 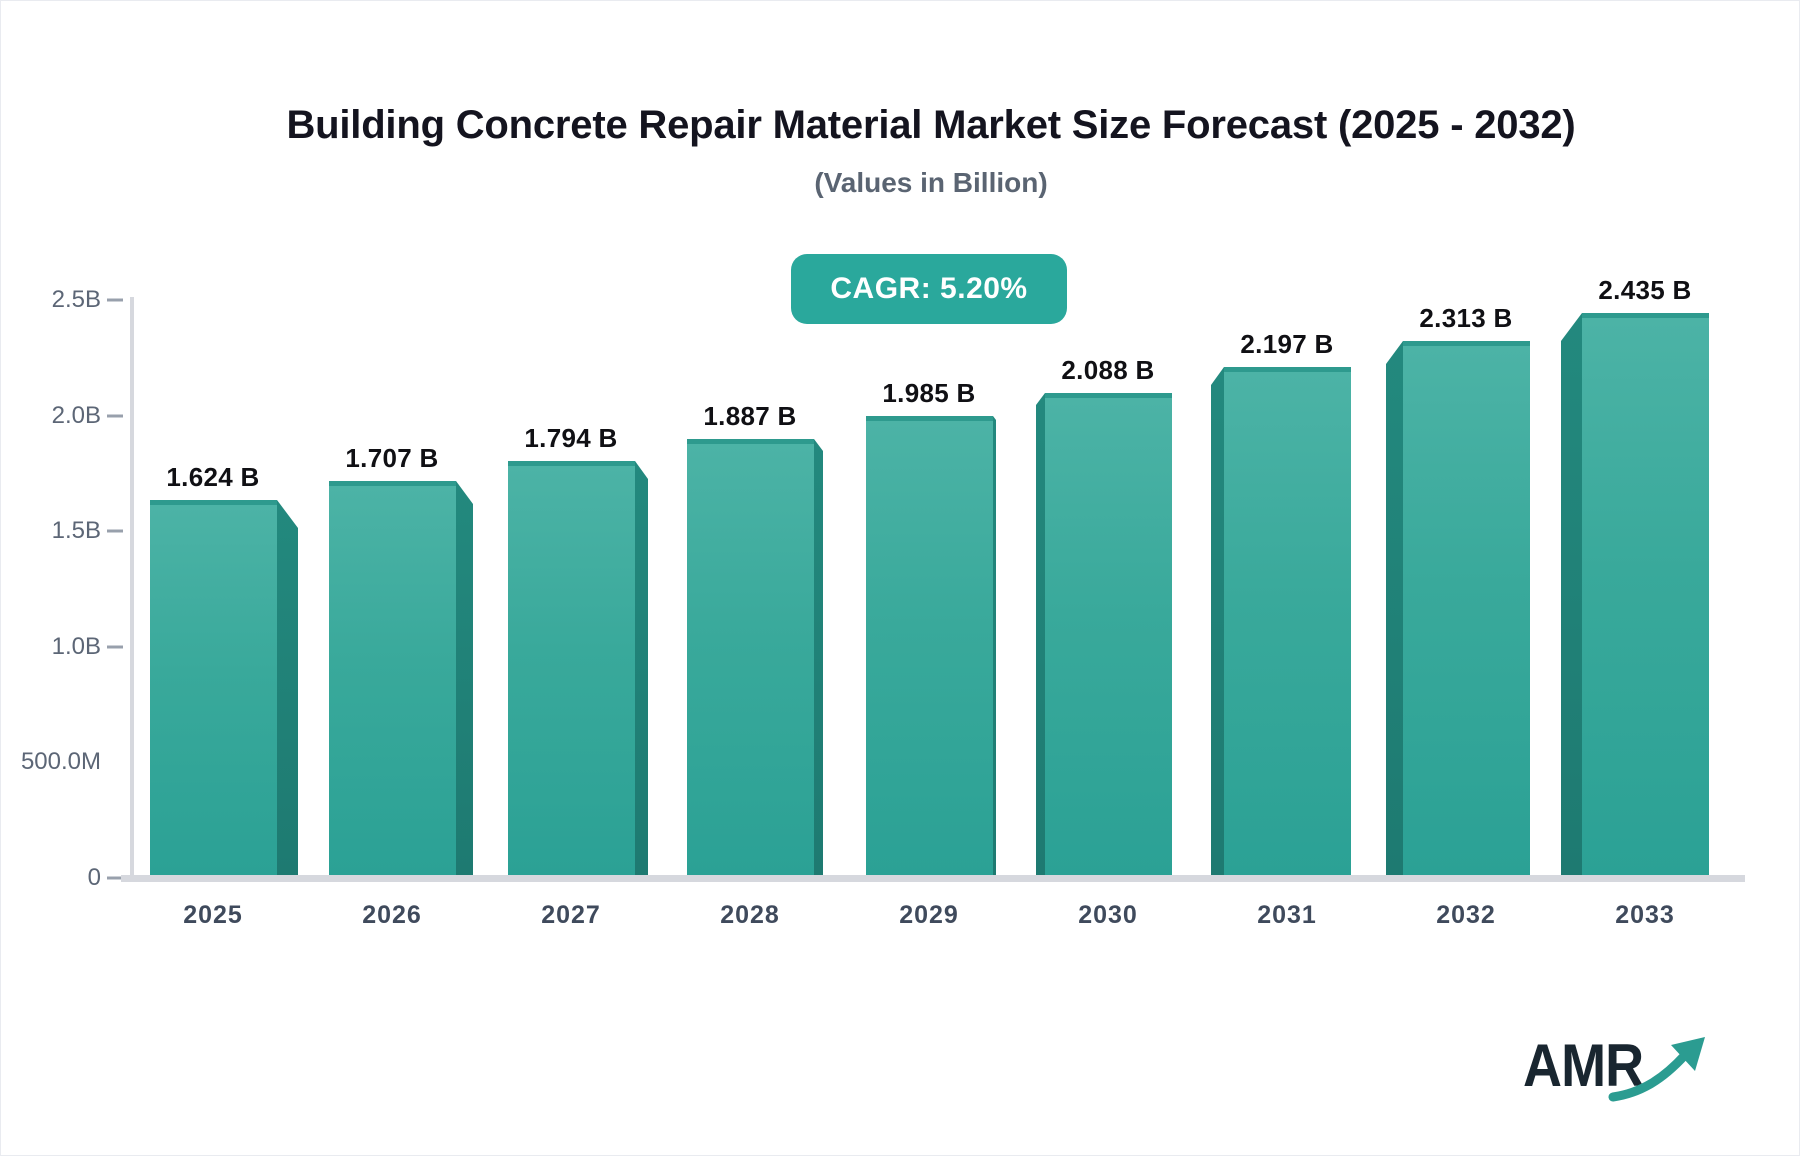 I want to click on cagr-badge-label: CAGR: 5.20%, so click(x=929, y=288).